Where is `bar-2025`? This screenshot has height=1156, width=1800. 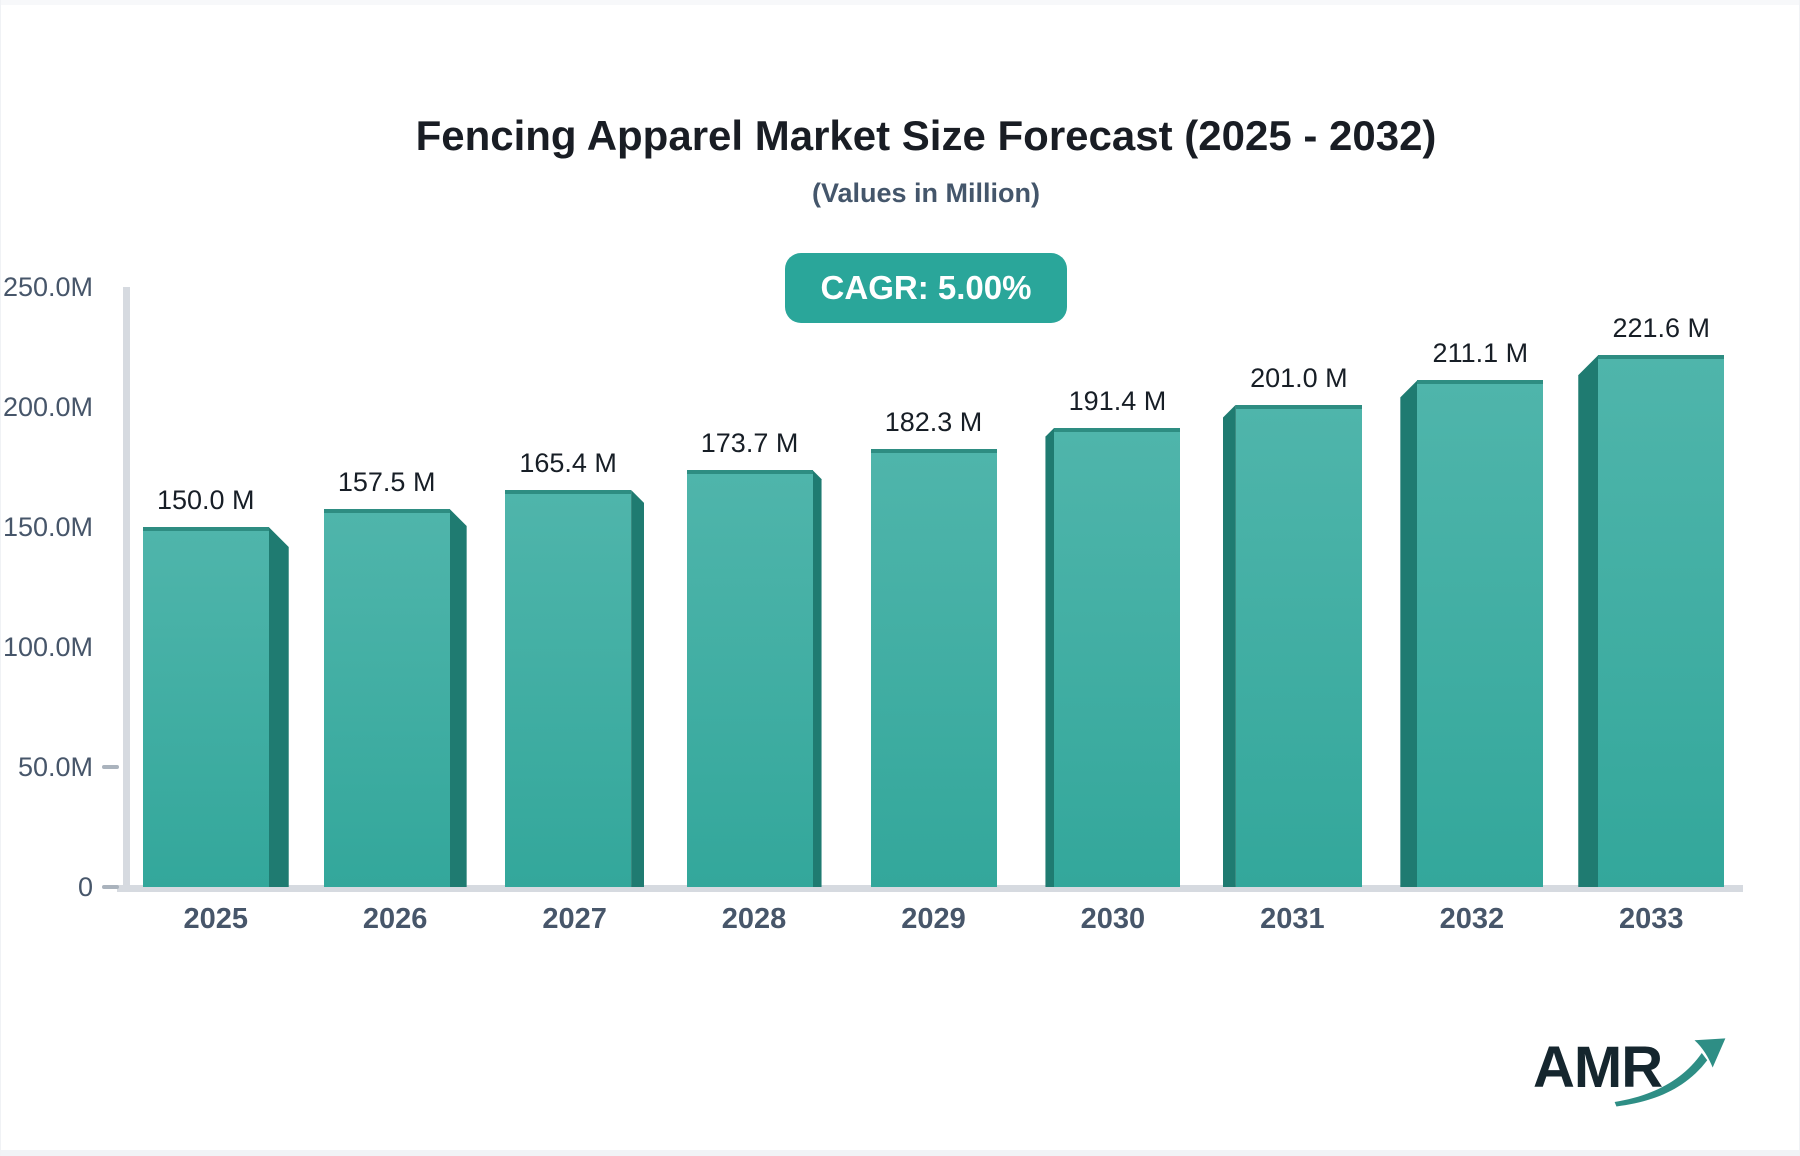
bar-2025 is located at coordinates (205, 707).